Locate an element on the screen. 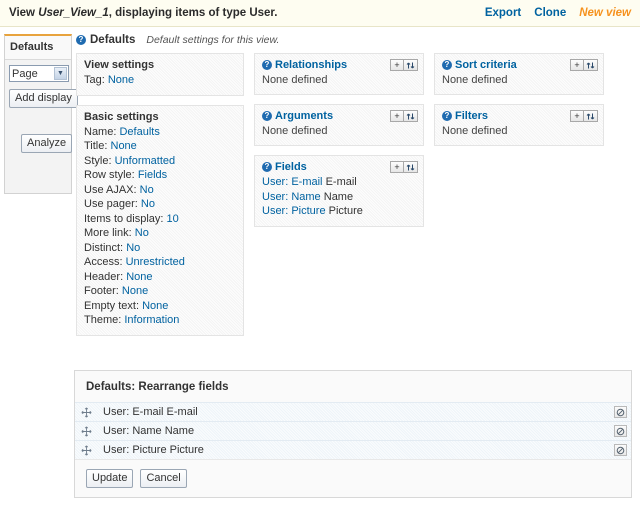 The width and height of the screenshot is (640, 510). field-item: User: E-mail E-mail is located at coordinates (339, 182).